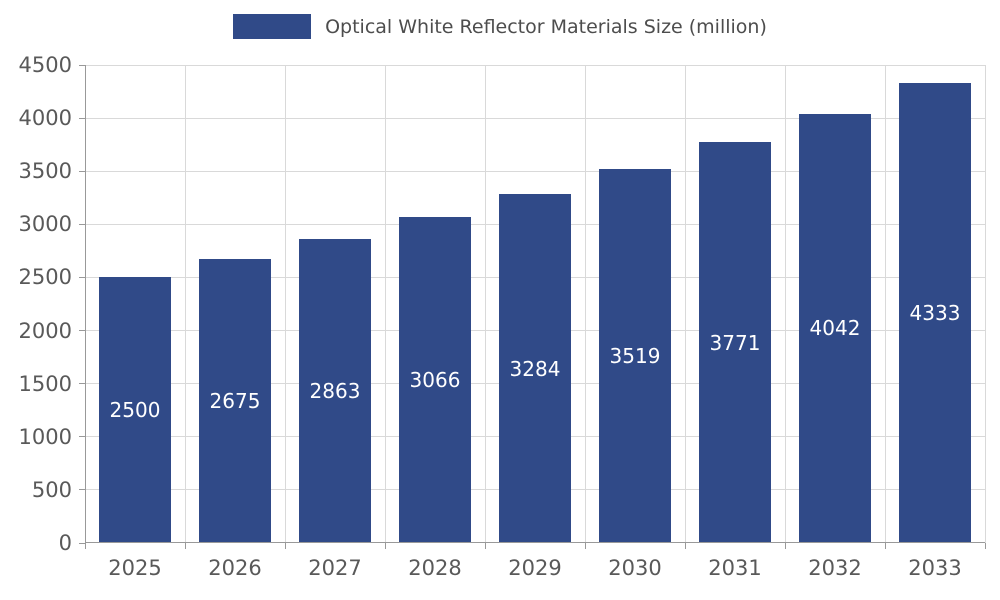  I want to click on x-tick-label: 2031, so click(735, 568).